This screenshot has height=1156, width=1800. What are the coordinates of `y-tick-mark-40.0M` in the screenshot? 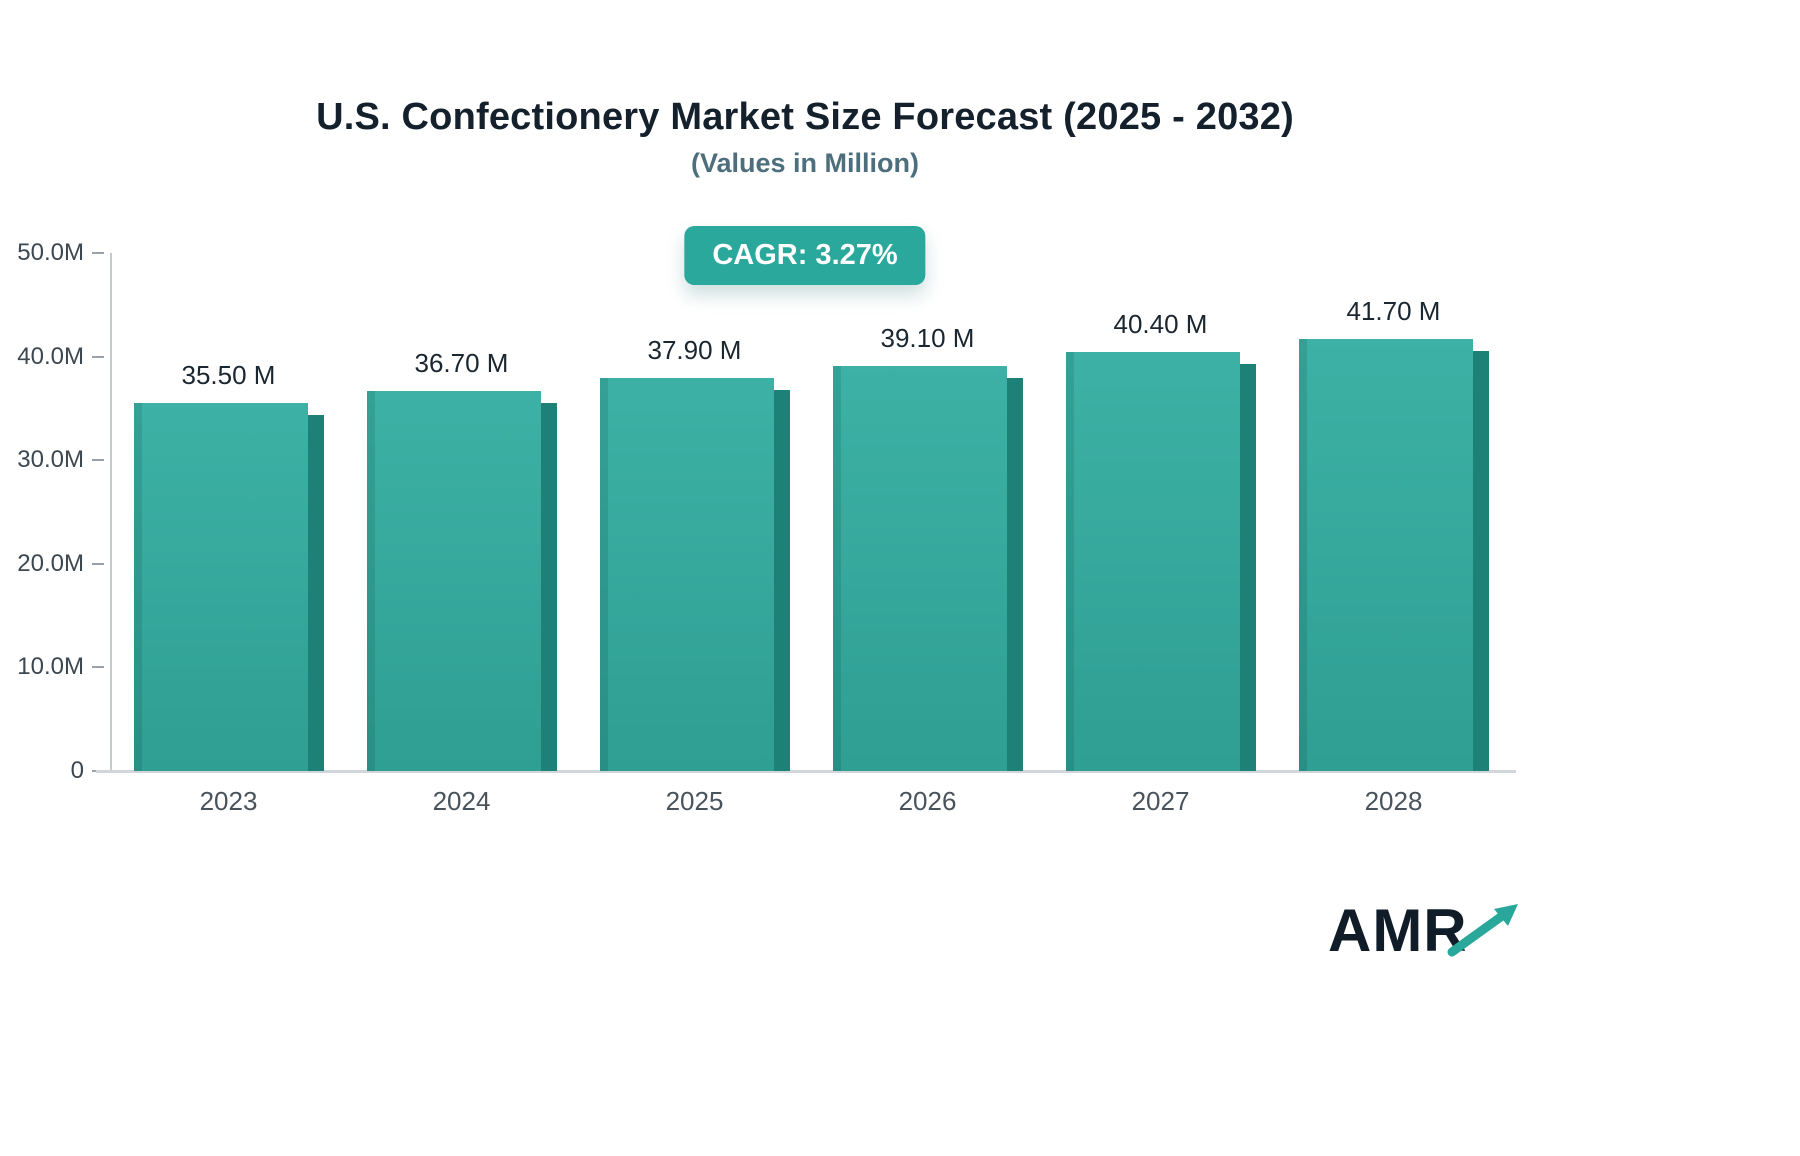 It's located at (98, 357).